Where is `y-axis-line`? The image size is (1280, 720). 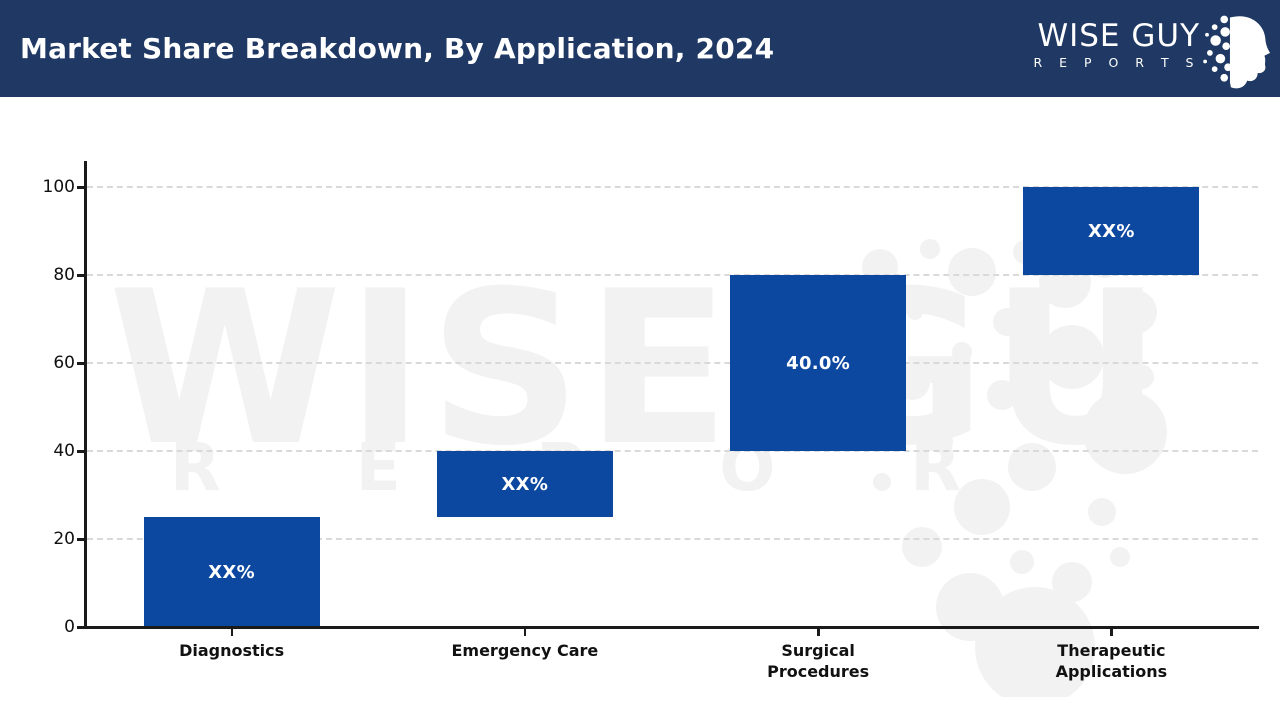 y-axis-line is located at coordinates (85, 394).